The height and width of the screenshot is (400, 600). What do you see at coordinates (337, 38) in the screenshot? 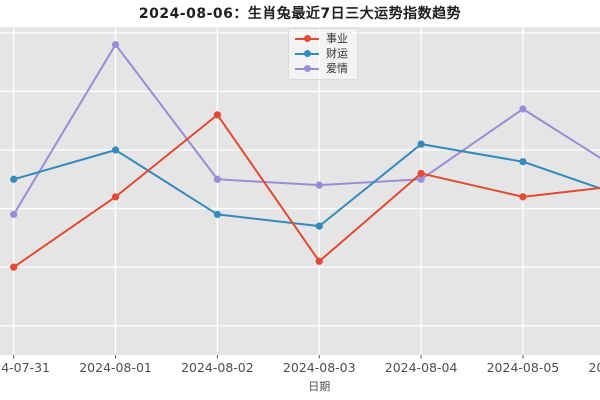
I see `legend-label-career: 事业` at bounding box center [337, 38].